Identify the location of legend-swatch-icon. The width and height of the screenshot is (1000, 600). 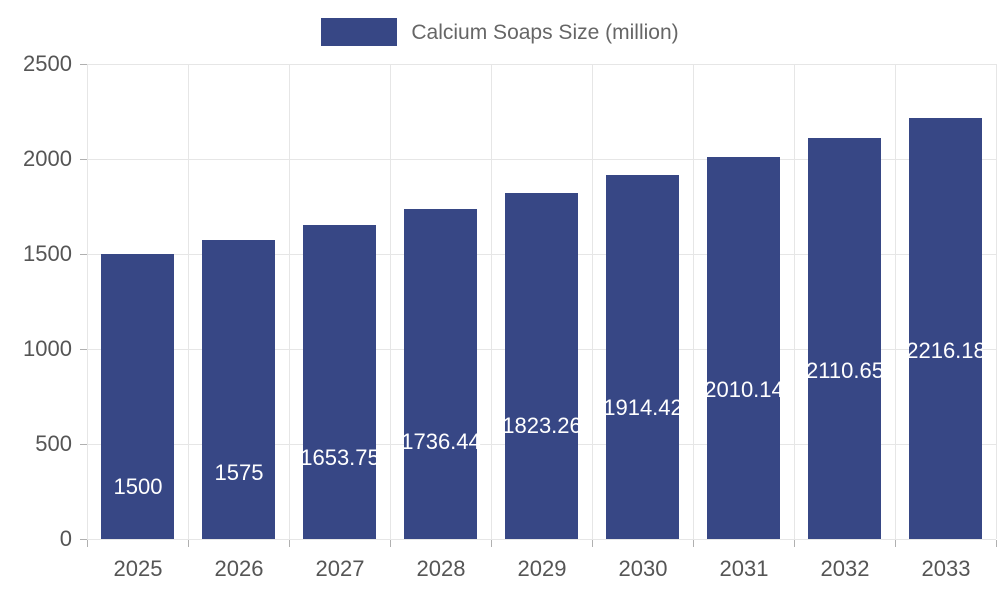
(359, 32).